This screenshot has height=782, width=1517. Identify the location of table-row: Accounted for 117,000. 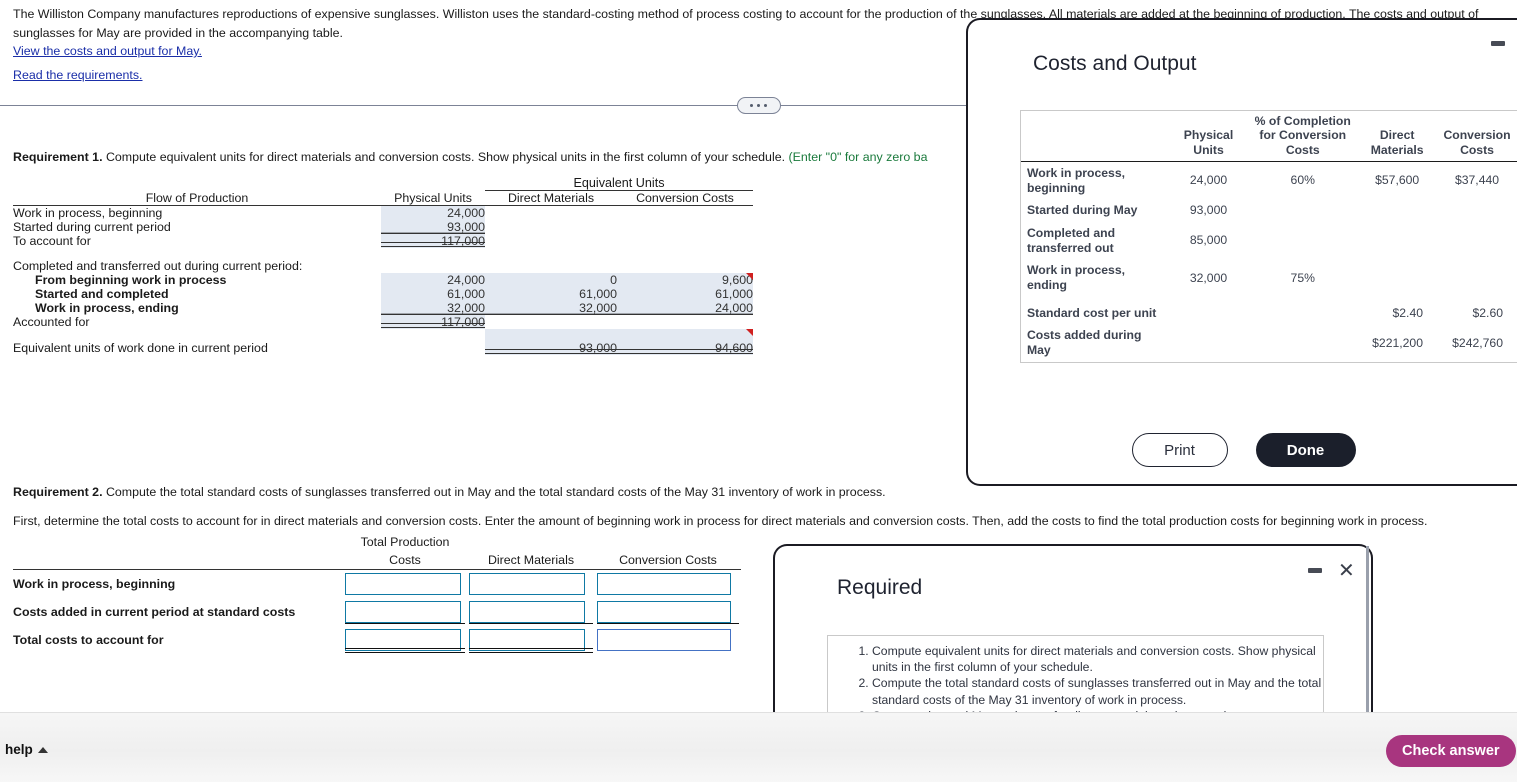
(383, 322).